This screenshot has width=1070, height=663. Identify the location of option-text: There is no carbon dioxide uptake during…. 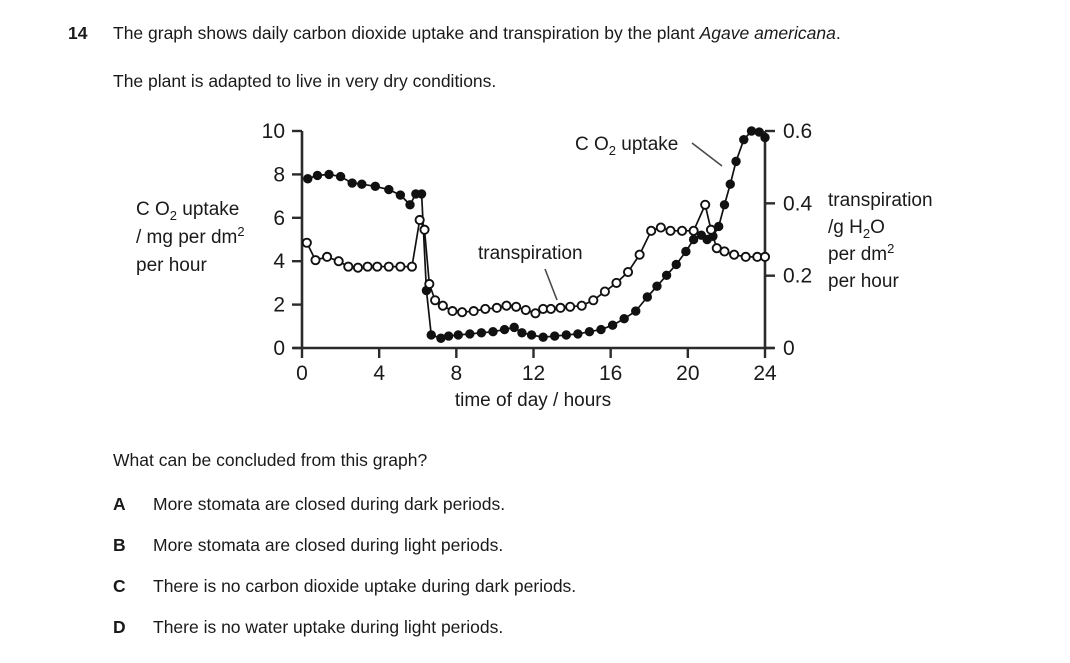
(365, 586).